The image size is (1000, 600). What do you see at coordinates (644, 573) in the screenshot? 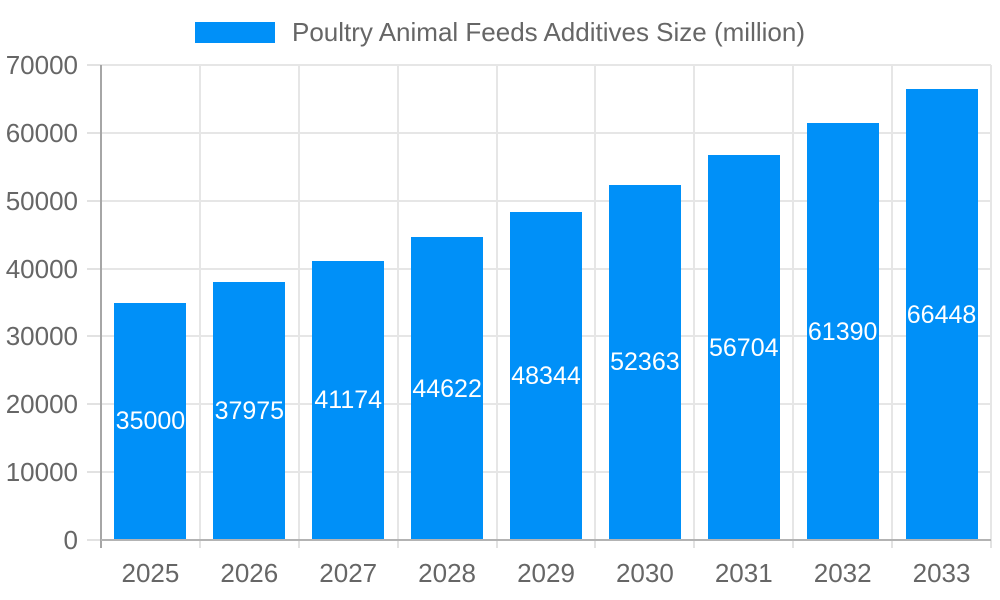
I see `x-axis-tick-label: 2030` at bounding box center [644, 573].